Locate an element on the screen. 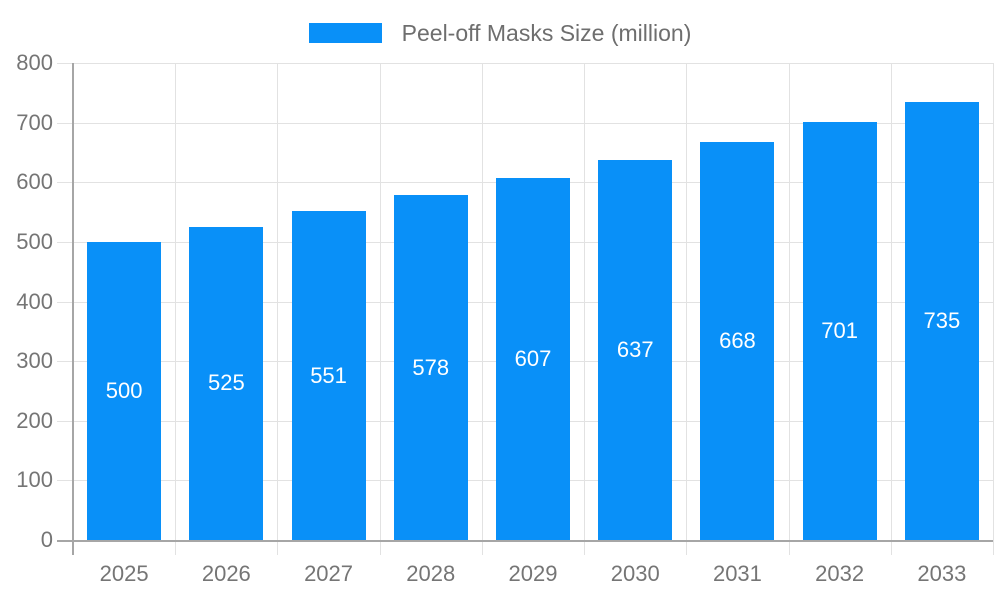 The height and width of the screenshot is (600, 1000). bar-2030: 637 is located at coordinates (635, 350).